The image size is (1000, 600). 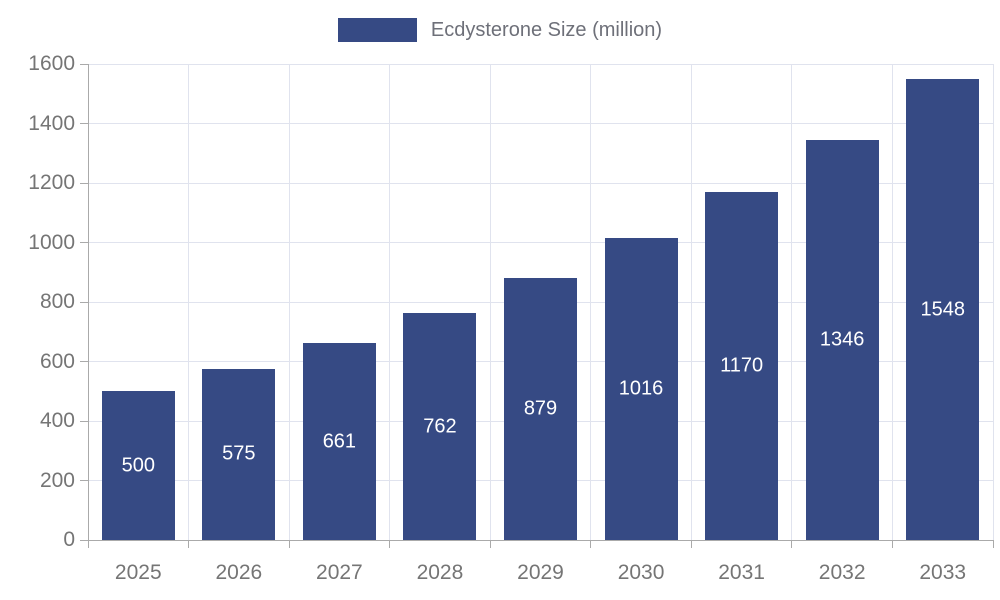 I want to click on bar-value-label: 1016, so click(x=641, y=388).